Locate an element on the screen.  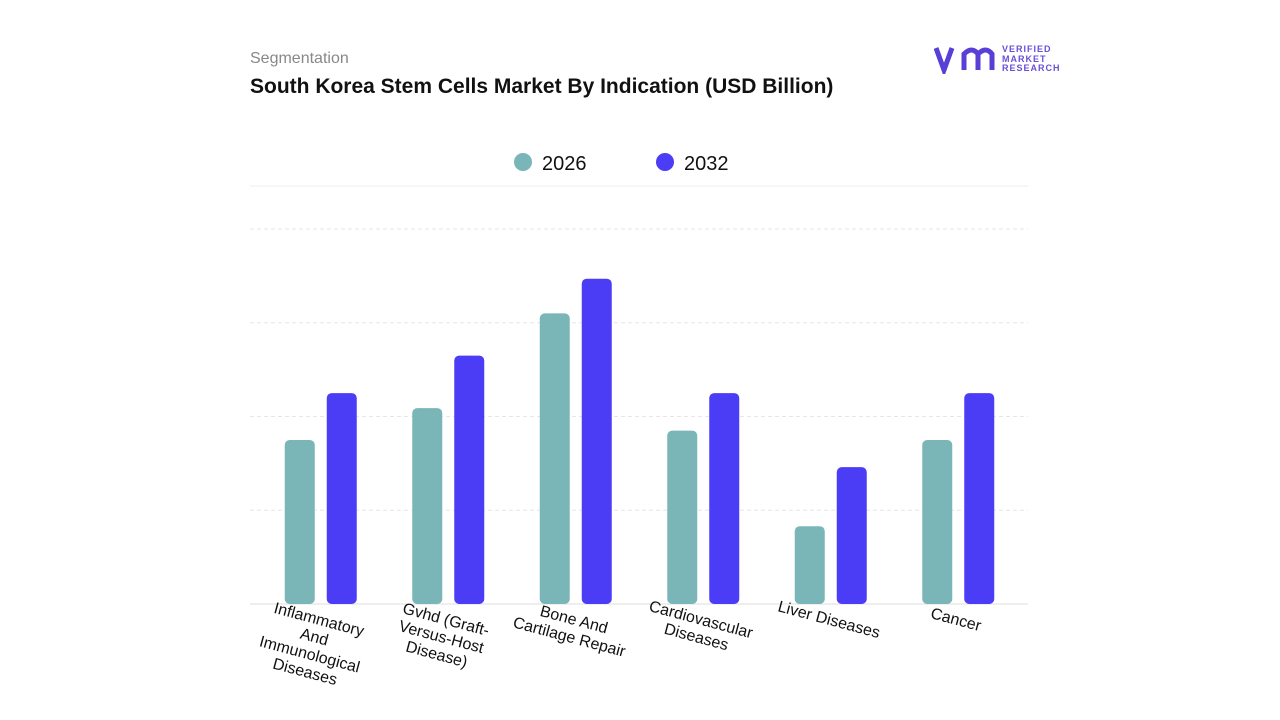
logo-line: MARKET is located at coordinates (1024, 58).